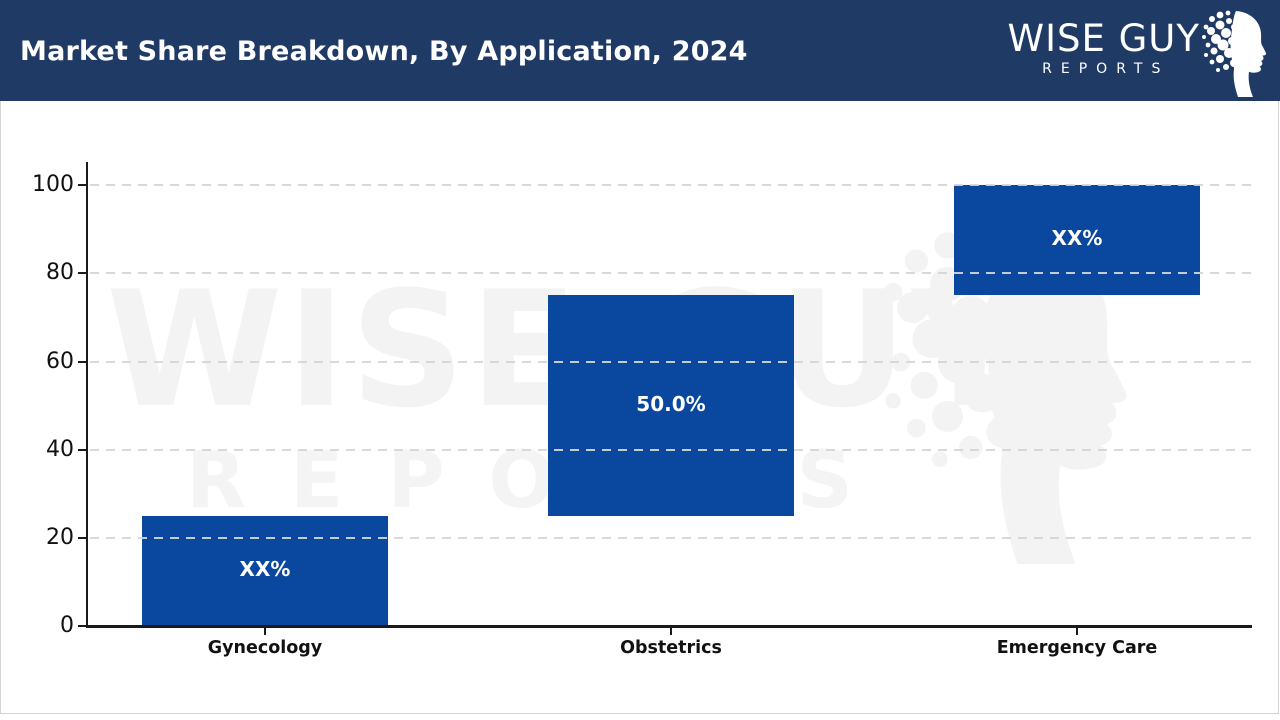 The image size is (1280, 720). I want to click on y-axis-line, so click(87, 394).